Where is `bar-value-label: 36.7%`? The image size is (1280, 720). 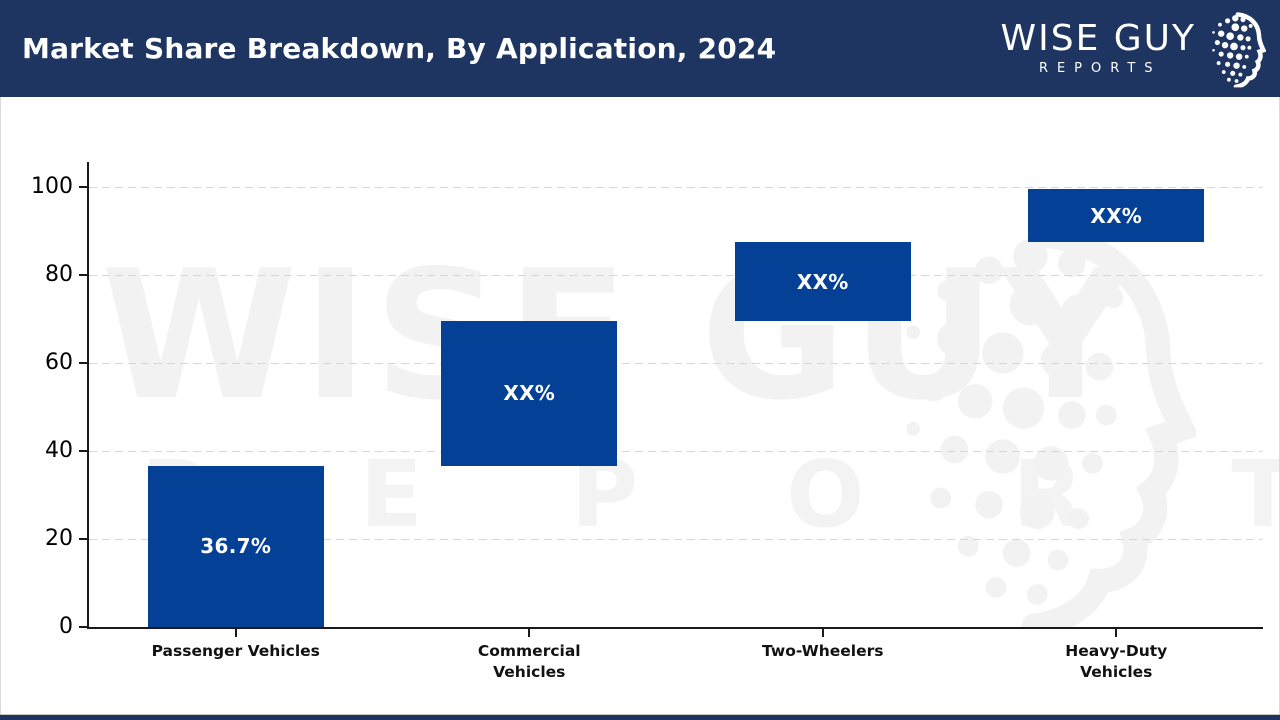 bar-value-label: 36.7% is located at coordinates (236, 546).